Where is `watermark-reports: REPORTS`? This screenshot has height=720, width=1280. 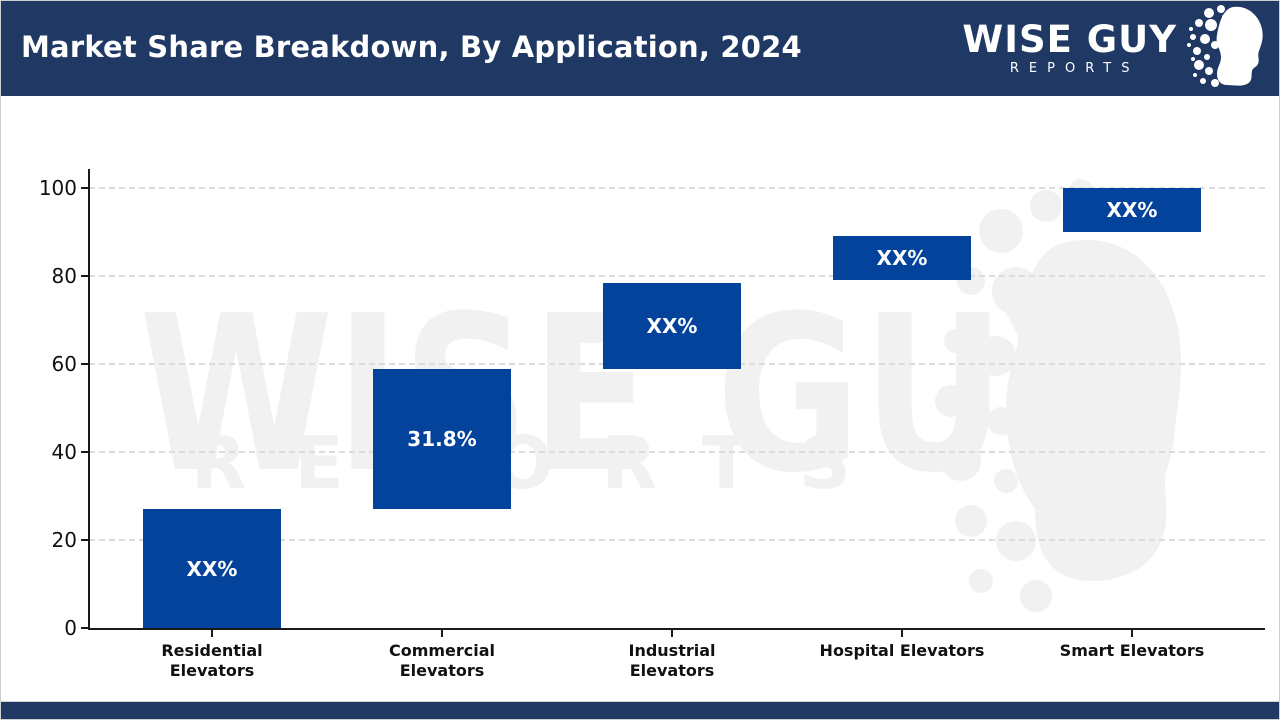
watermark-reports: REPORTS is located at coordinates (545, 463).